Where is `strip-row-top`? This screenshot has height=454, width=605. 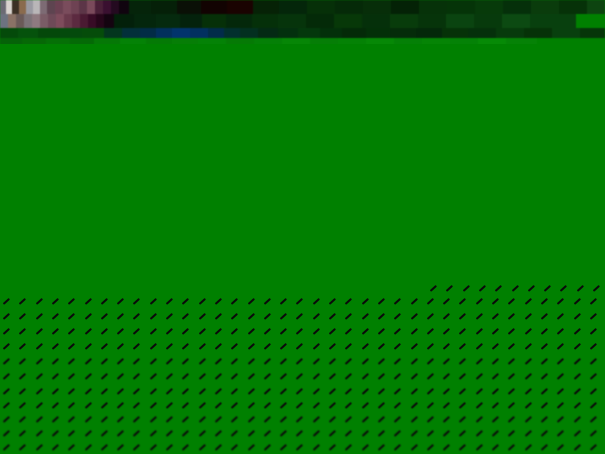 strip-row-top is located at coordinates (302, 7).